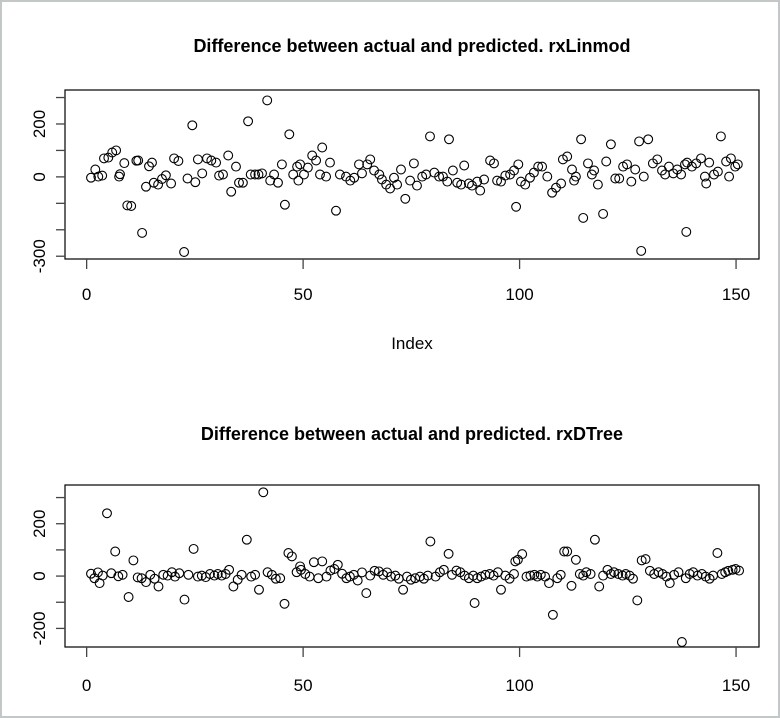 The height and width of the screenshot is (718, 780). What do you see at coordinates (412, 343) in the screenshot?
I see `chart1-x-axis-label: Index` at bounding box center [412, 343].